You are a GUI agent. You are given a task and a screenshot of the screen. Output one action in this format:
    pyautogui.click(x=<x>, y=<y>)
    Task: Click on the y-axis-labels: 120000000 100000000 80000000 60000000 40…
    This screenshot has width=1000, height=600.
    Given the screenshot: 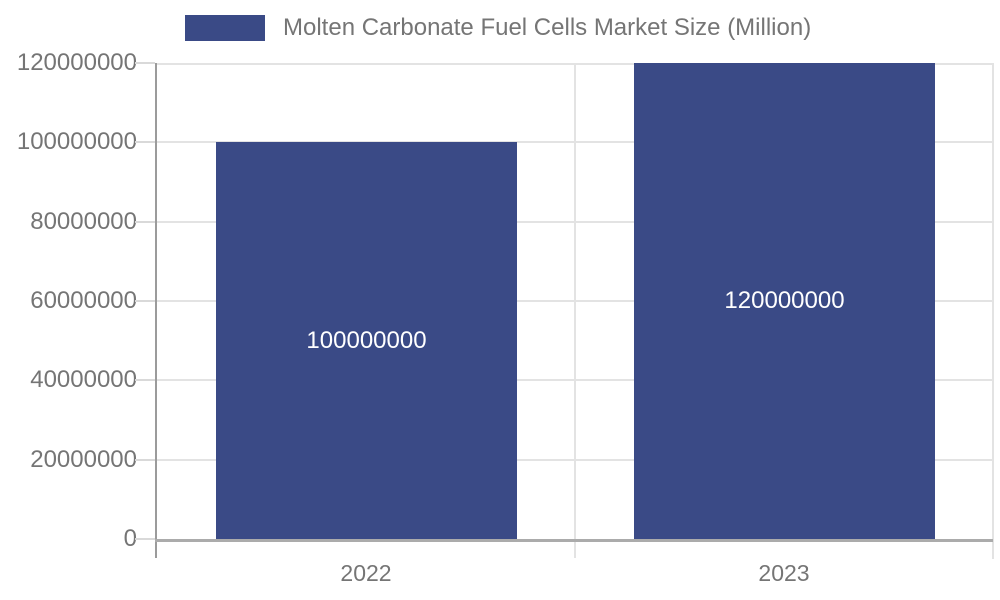 What is the action you would take?
    pyautogui.click(x=68, y=300)
    